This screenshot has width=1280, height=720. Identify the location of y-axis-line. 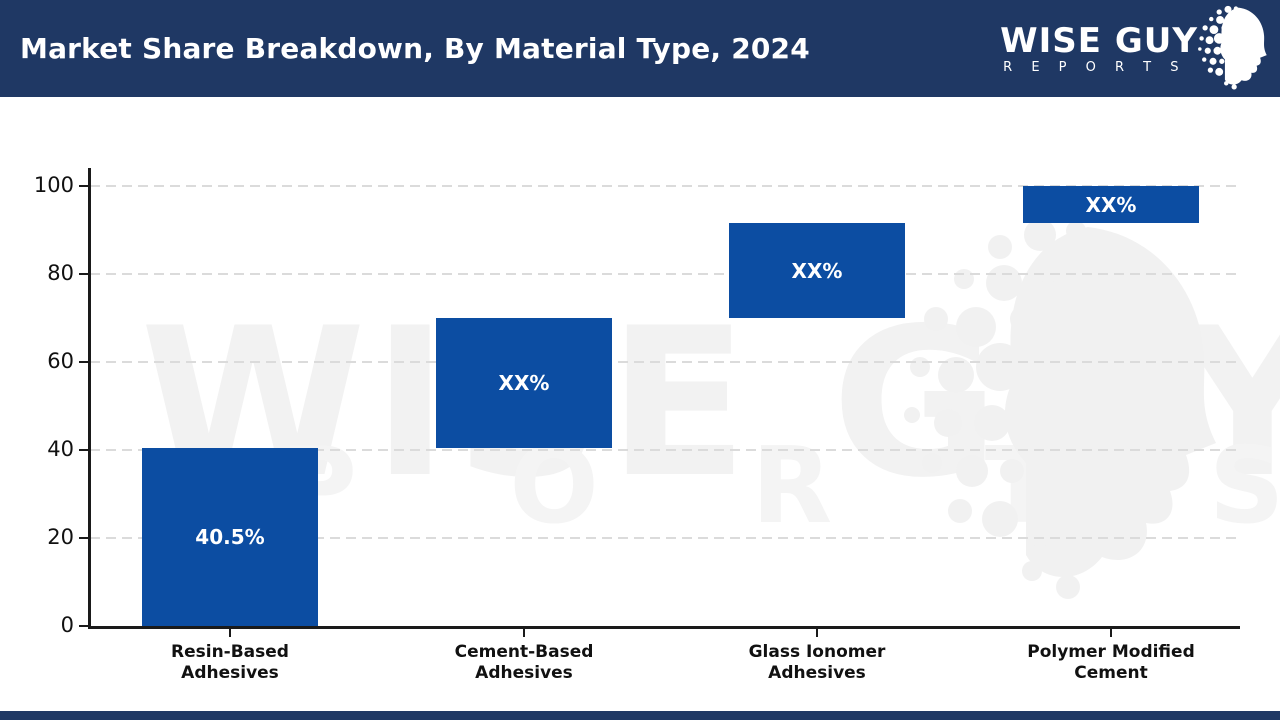
(89, 398).